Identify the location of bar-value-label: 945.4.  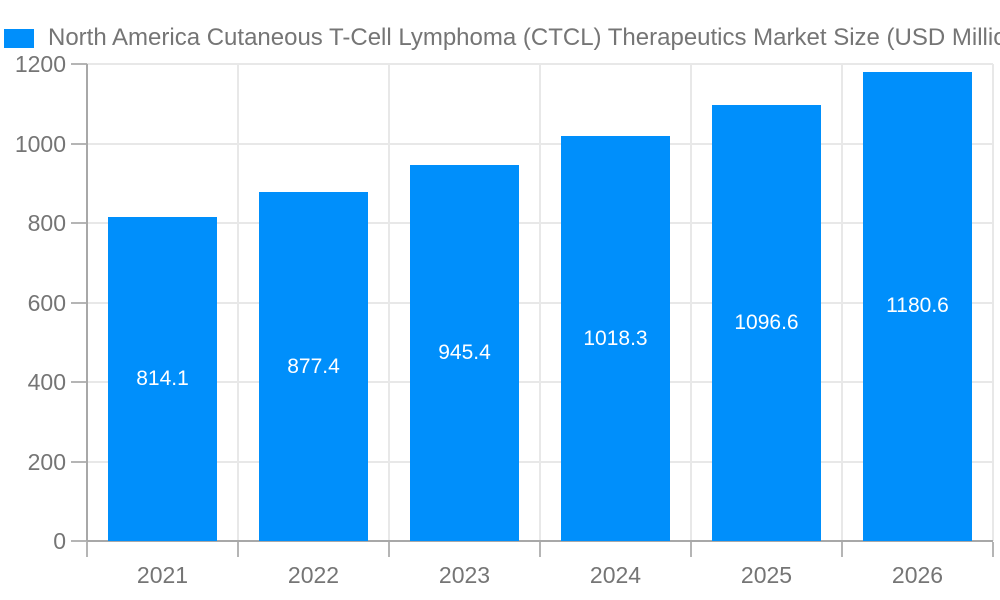
(464, 353).